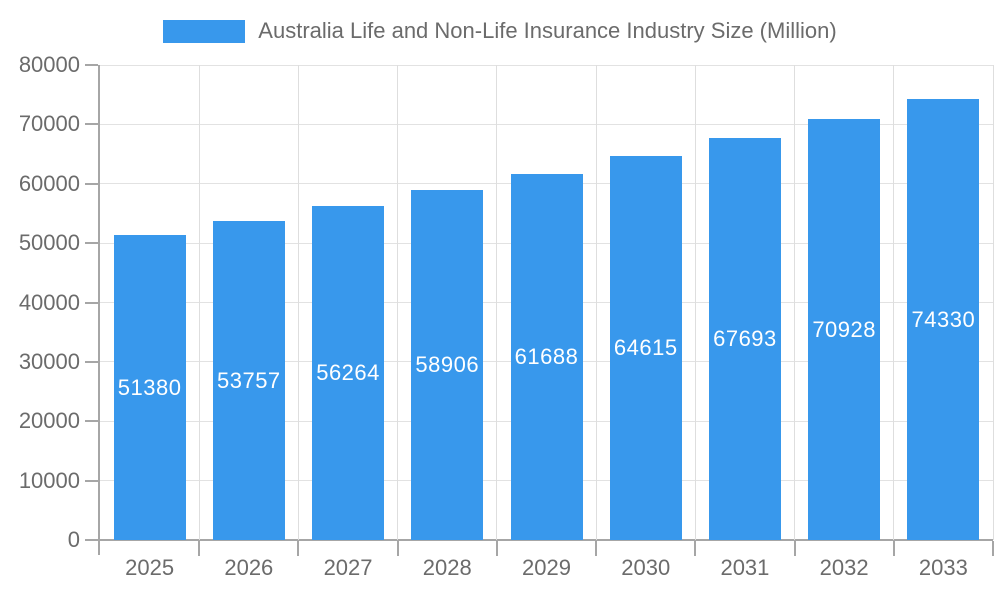 The height and width of the screenshot is (600, 1000). Describe the element at coordinates (49, 302) in the screenshot. I see `y-axis-tick-label: 40000` at that location.